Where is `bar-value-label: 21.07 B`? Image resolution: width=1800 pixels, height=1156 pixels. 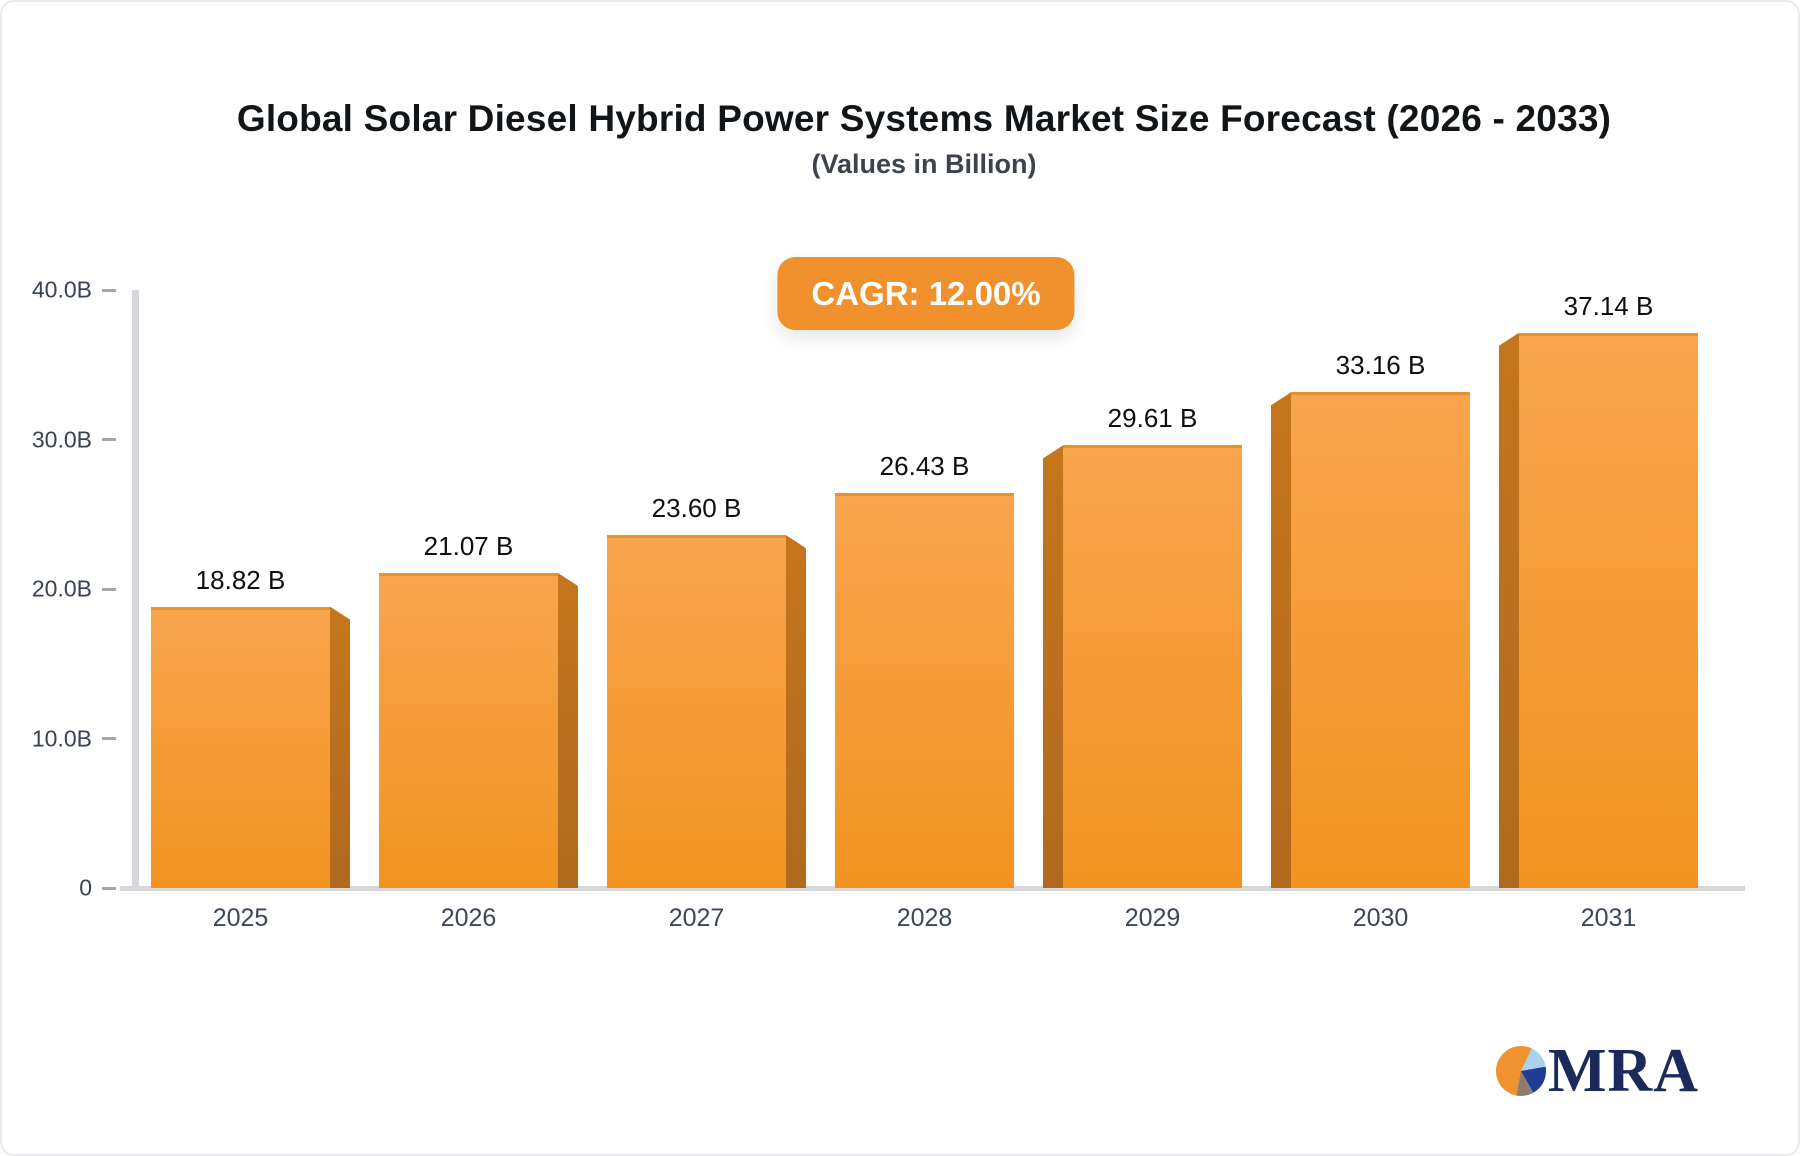 bar-value-label: 21.07 B is located at coordinates (468, 546).